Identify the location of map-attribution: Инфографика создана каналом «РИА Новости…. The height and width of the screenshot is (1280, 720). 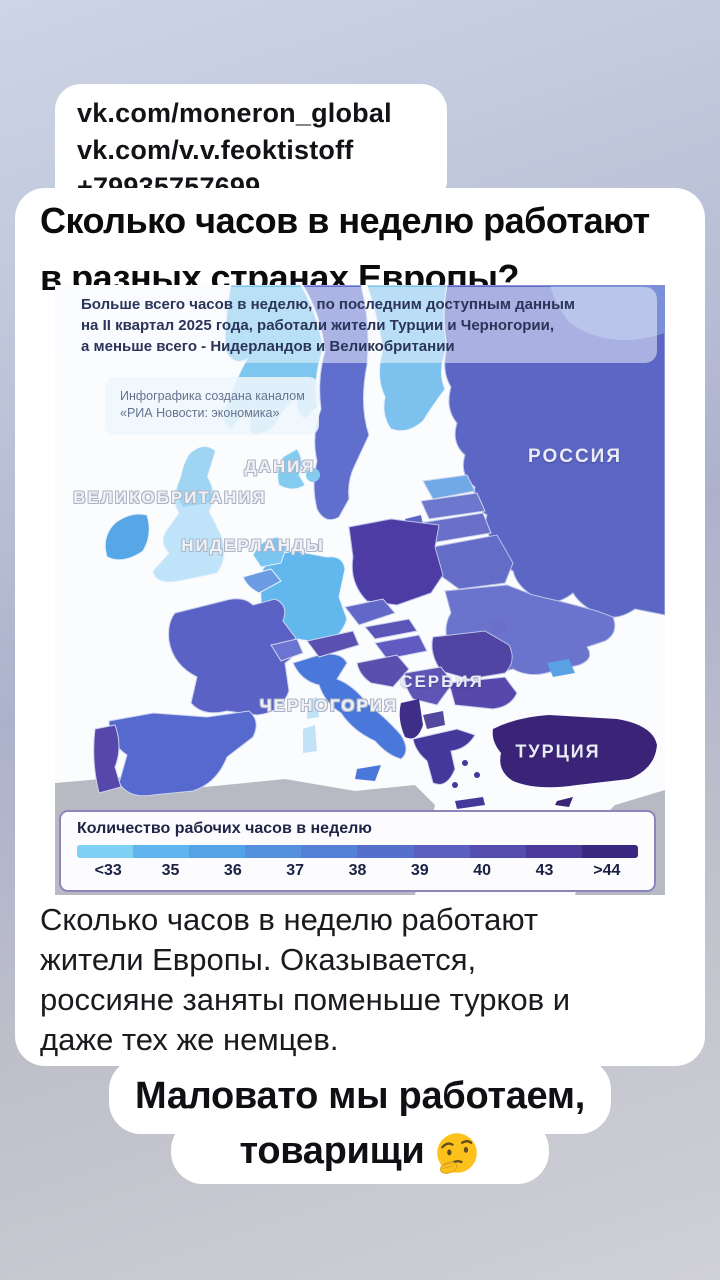
(212, 406).